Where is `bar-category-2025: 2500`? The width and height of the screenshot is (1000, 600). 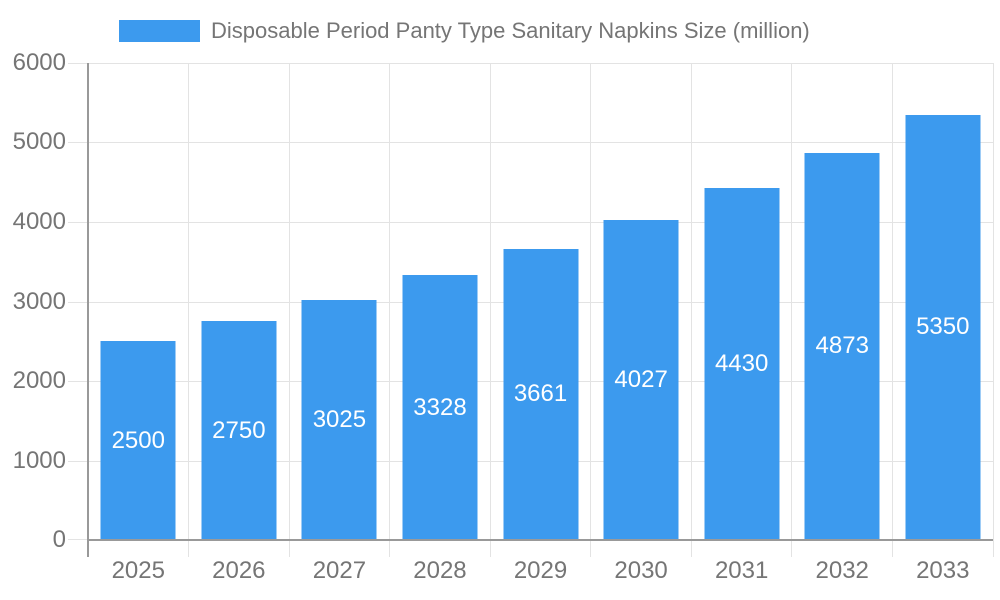 bar-category-2025: 2500 is located at coordinates (138, 301).